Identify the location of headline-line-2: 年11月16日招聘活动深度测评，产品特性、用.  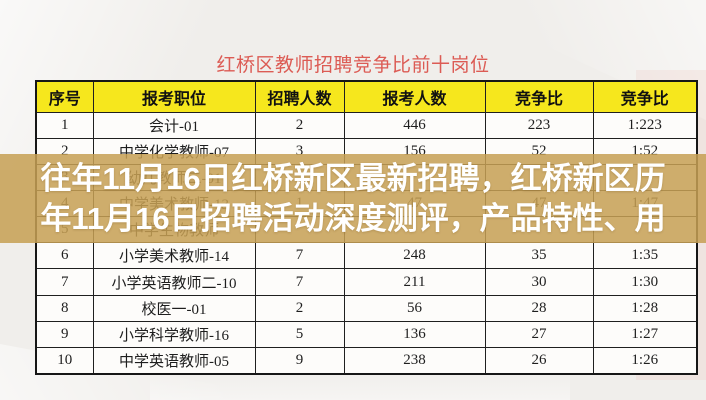
(353, 218).